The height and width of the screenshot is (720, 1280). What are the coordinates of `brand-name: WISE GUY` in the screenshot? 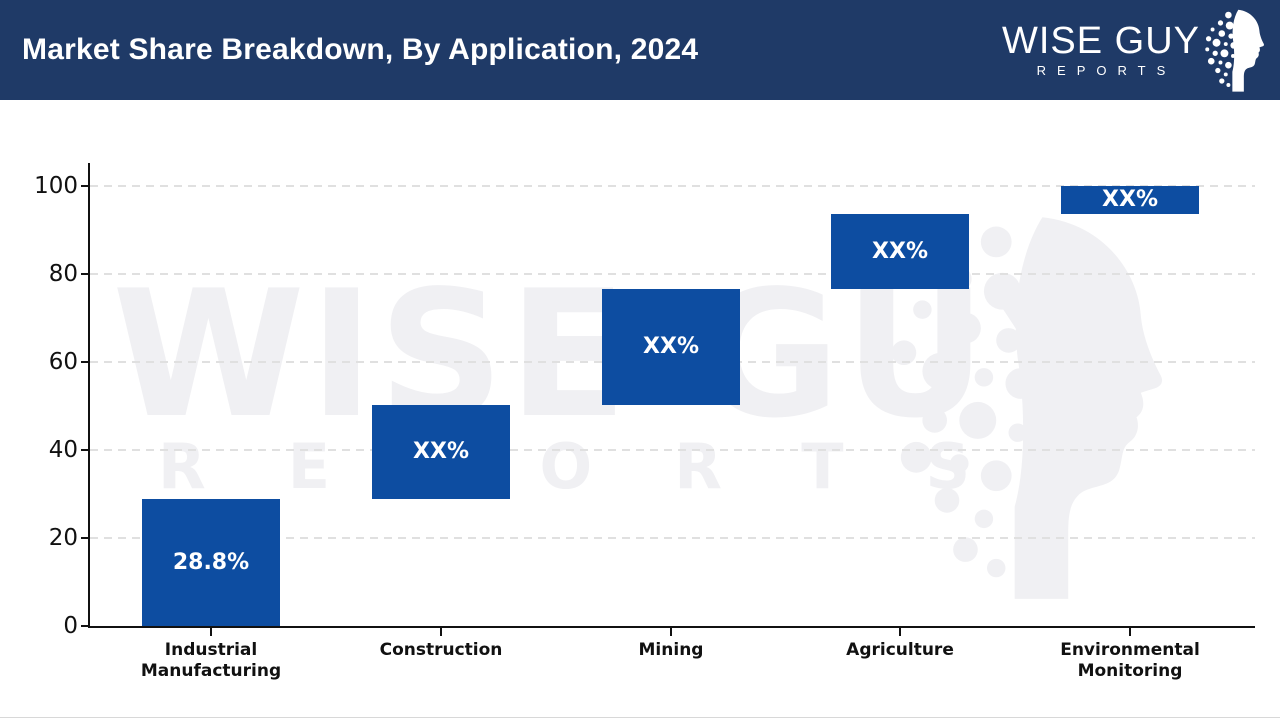 It's located at (1100, 41).